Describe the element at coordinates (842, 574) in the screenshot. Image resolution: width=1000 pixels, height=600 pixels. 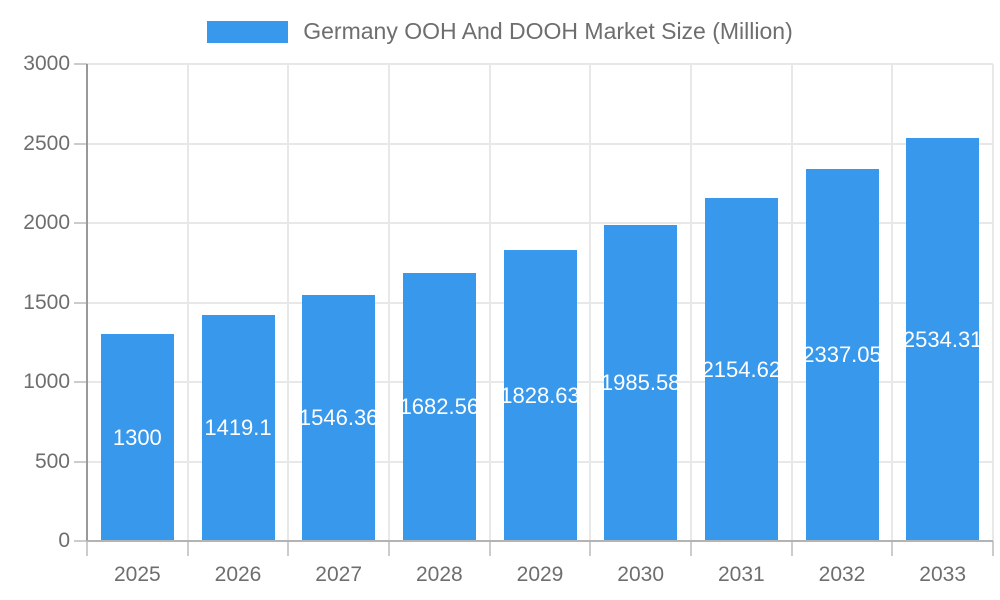
I see `x-axis-tick-label: 2032` at that location.